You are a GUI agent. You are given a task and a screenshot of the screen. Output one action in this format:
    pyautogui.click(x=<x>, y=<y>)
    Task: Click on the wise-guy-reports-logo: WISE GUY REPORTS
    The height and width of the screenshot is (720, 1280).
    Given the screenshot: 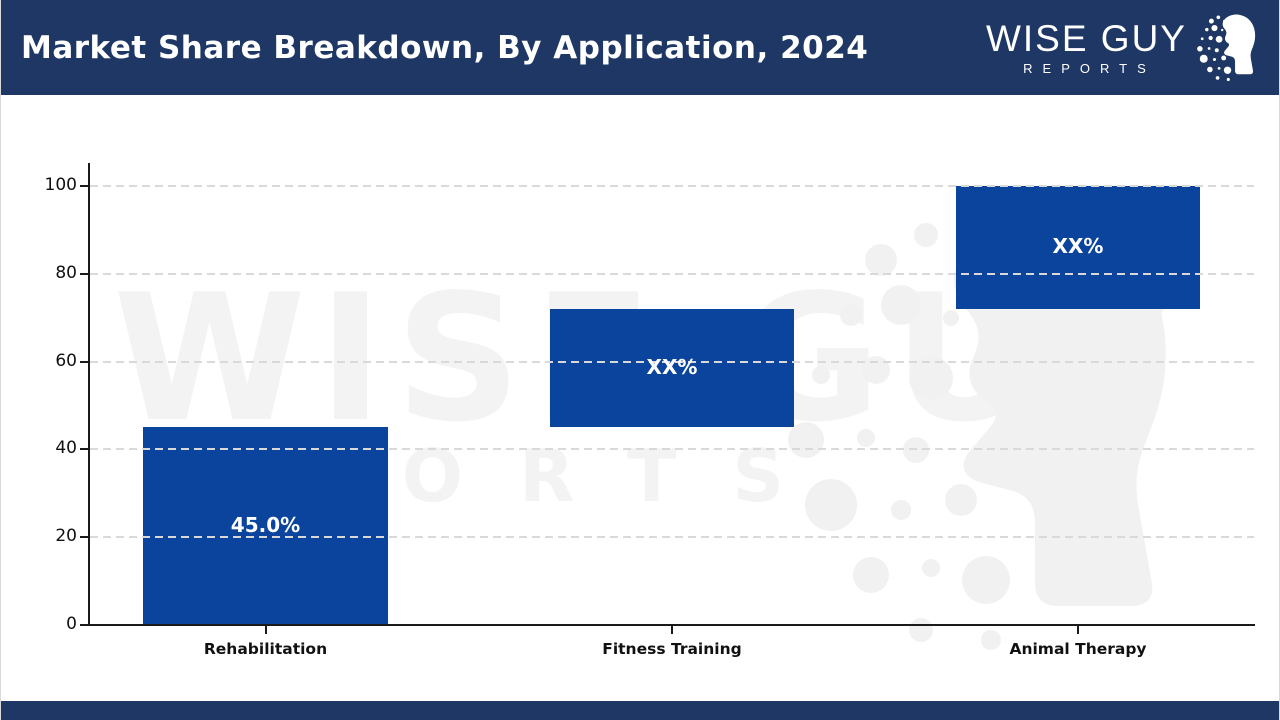 What is the action you would take?
    pyautogui.click(x=1122, y=48)
    